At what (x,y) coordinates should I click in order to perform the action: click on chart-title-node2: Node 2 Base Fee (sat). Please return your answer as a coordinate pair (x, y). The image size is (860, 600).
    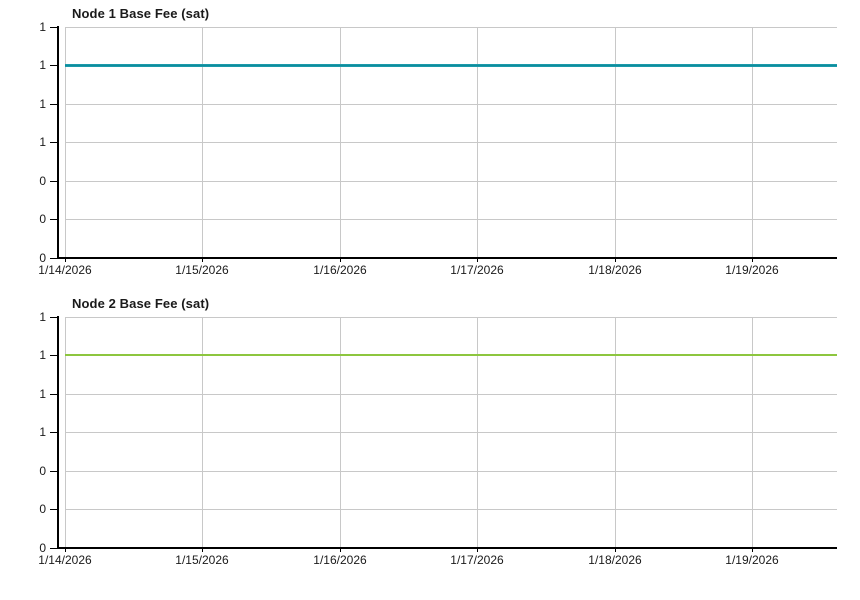
    Looking at the image, I should click on (141, 303).